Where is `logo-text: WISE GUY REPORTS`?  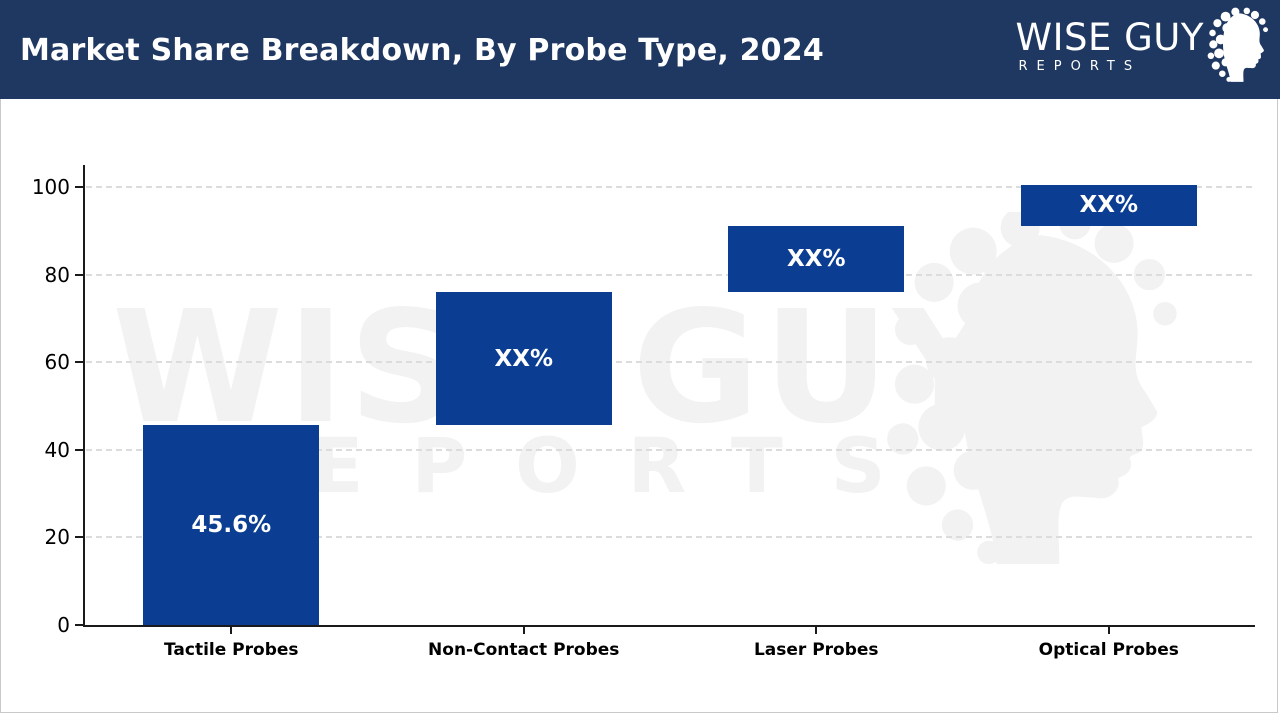 logo-text: WISE GUY REPORTS is located at coordinates (1109, 45).